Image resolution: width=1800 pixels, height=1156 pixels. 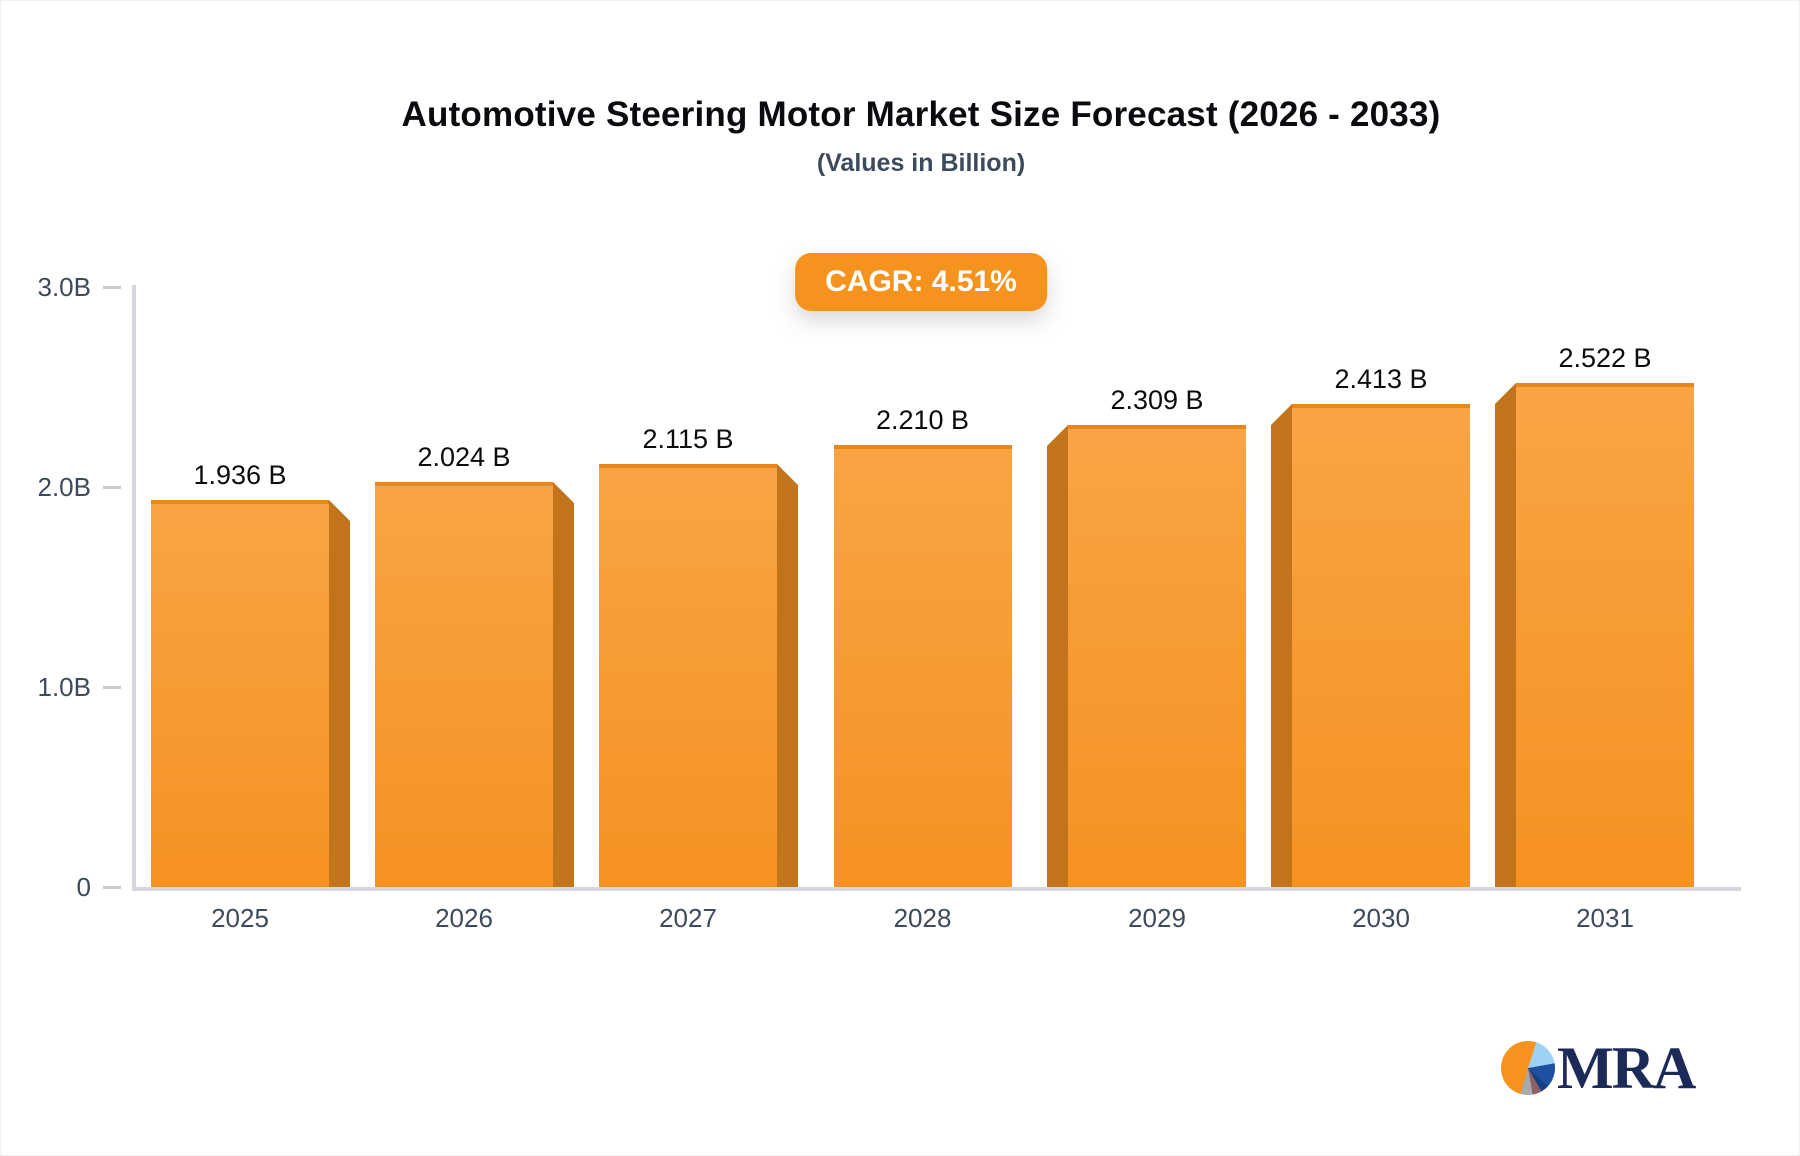 I want to click on x-axis-label: 2029, so click(x=1157, y=918).